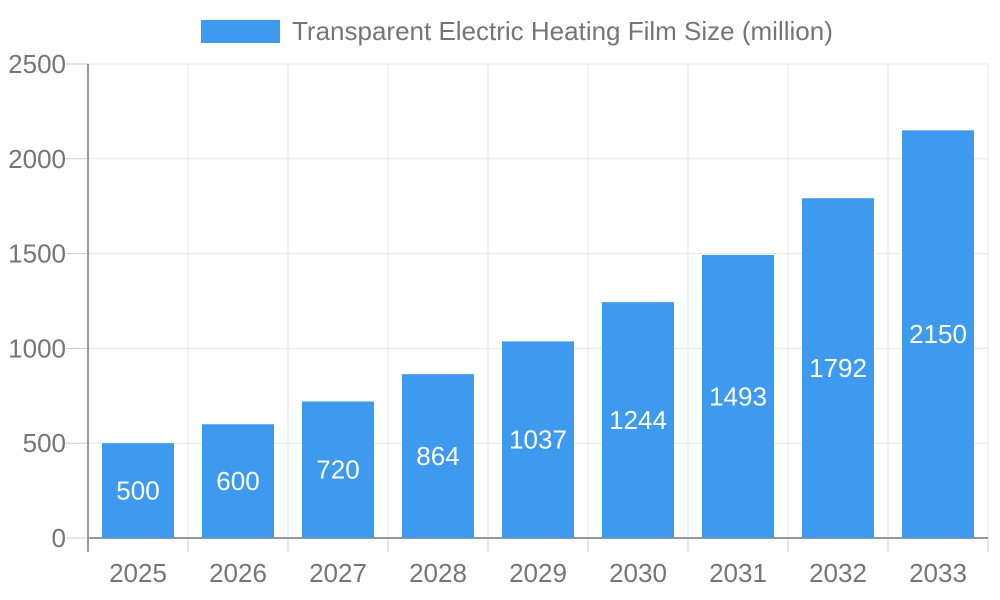 Image resolution: width=1000 pixels, height=600 pixels. What do you see at coordinates (138, 573) in the screenshot?
I see `x-tick-label: 2025` at bounding box center [138, 573].